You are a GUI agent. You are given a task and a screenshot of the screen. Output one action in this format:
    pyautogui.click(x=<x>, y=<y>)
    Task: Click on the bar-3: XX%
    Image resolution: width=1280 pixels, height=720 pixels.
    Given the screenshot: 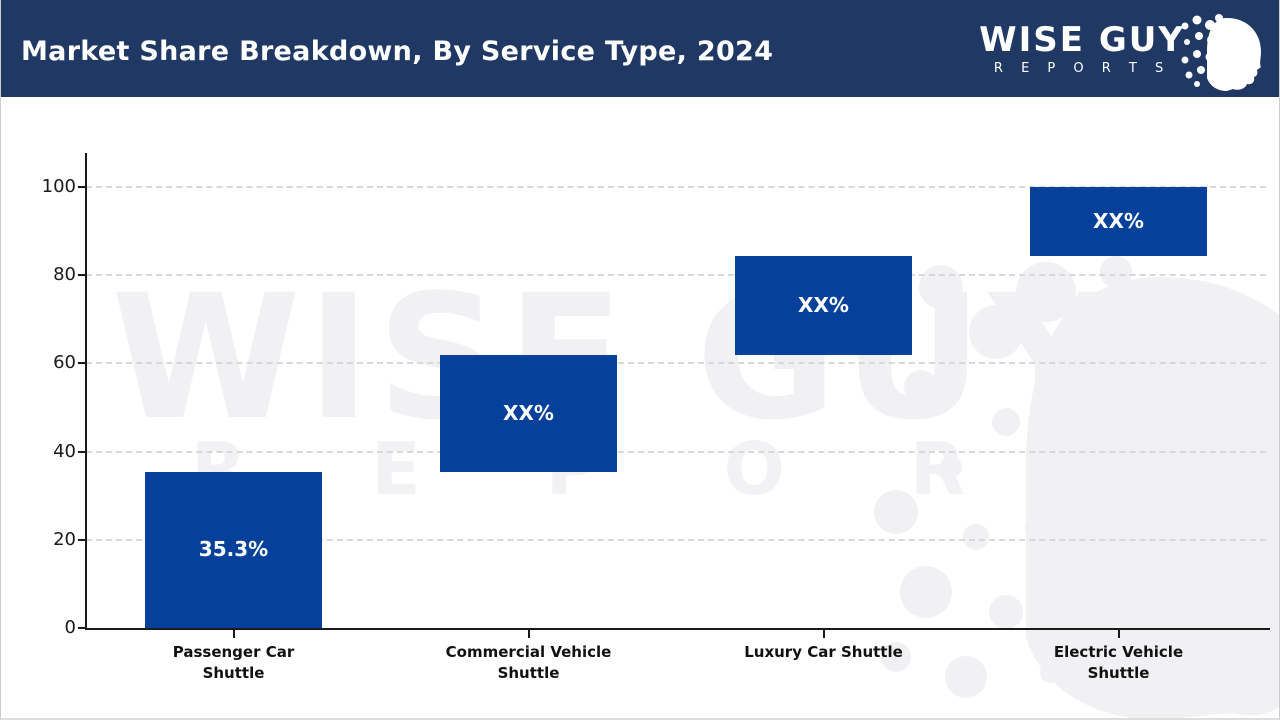 What is the action you would take?
    pyautogui.click(x=823, y=306)
    